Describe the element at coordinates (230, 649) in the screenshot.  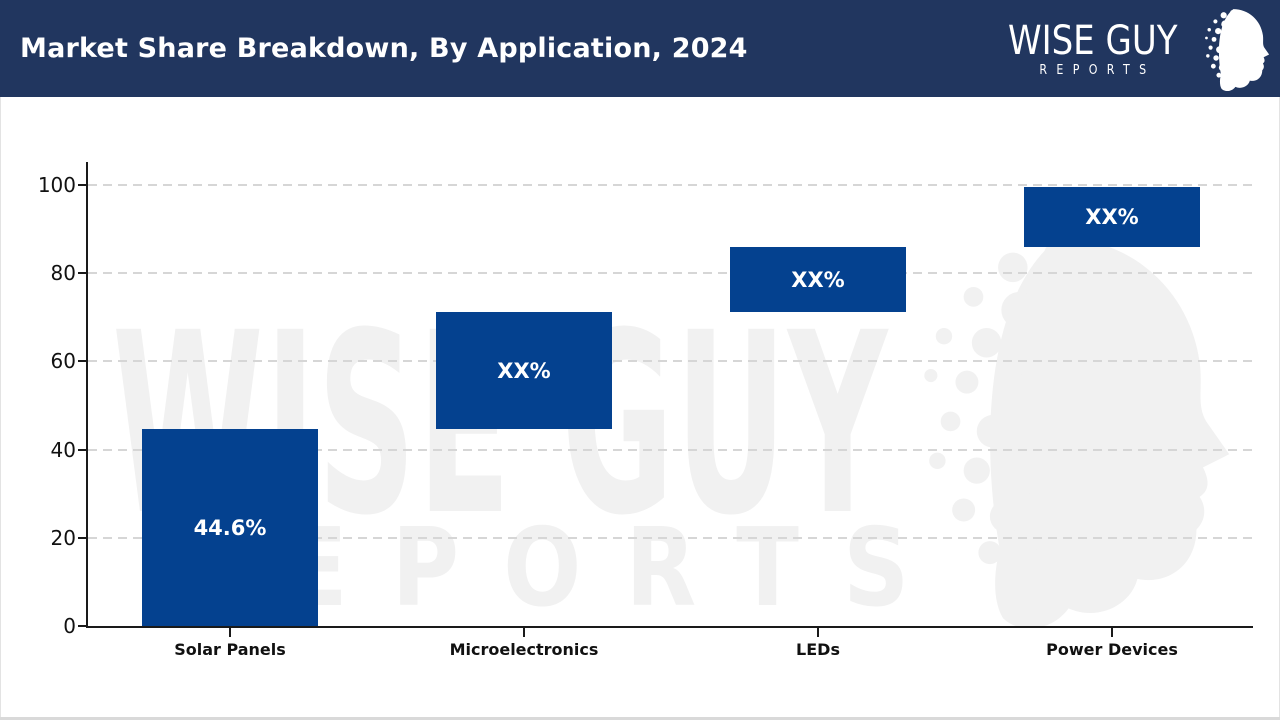
I see `x-category-label: Solar Panels` at that location.